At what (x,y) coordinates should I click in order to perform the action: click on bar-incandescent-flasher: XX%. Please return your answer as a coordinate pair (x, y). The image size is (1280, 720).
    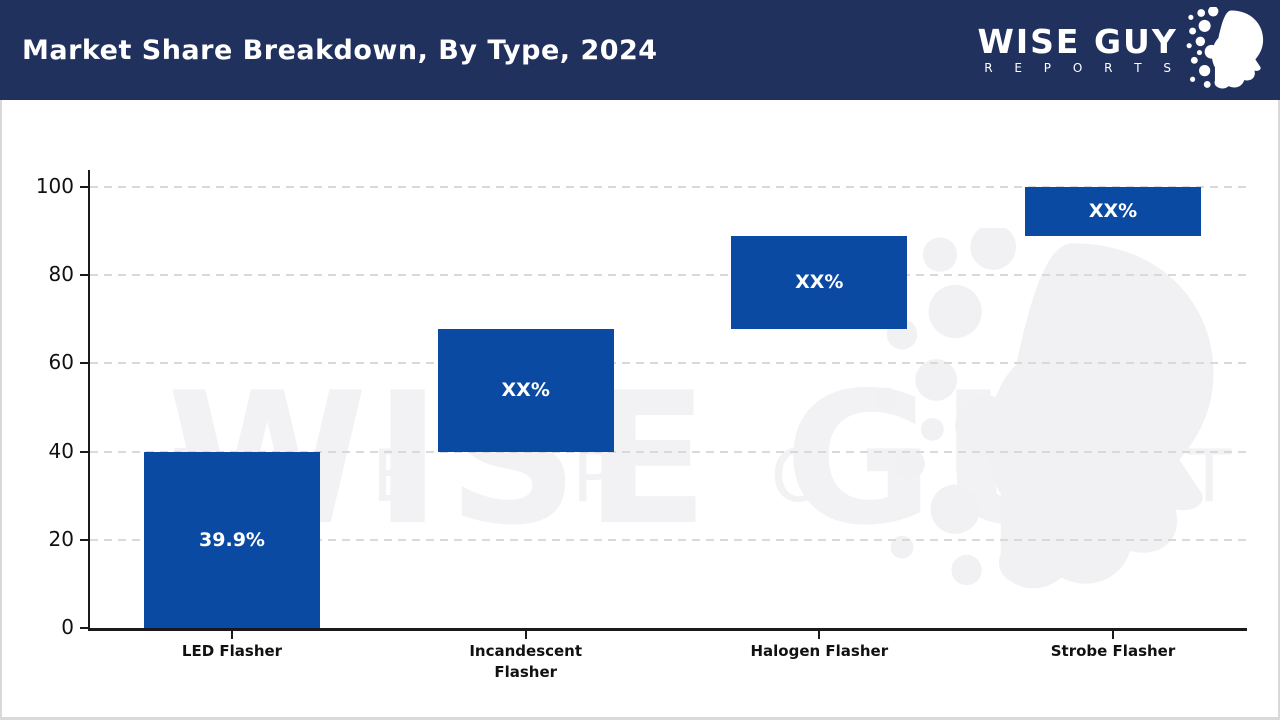
    Looking at the image, I should click on (525, 390).